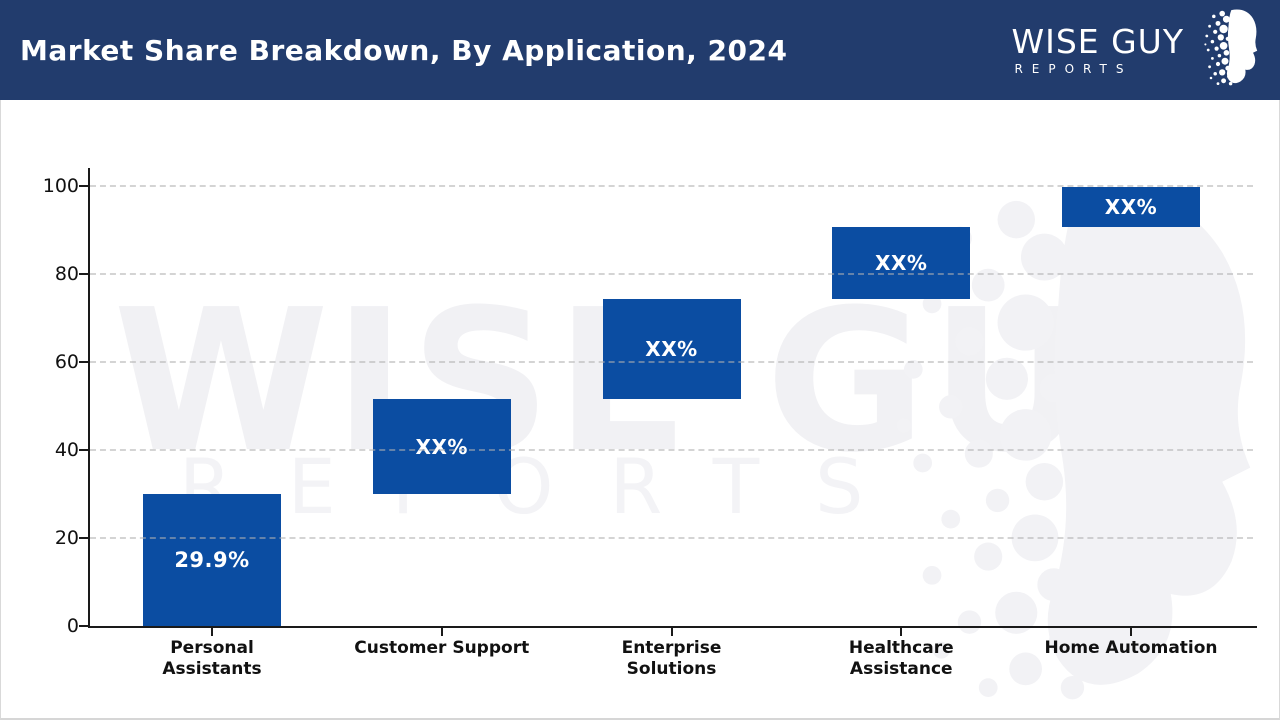 The width and height of the screenshot is (1280, 720). What do you see at coordinates (671, 648) in the screenshot?
I see `category-label-line: Enterprise` at bounding box center [671, 648].